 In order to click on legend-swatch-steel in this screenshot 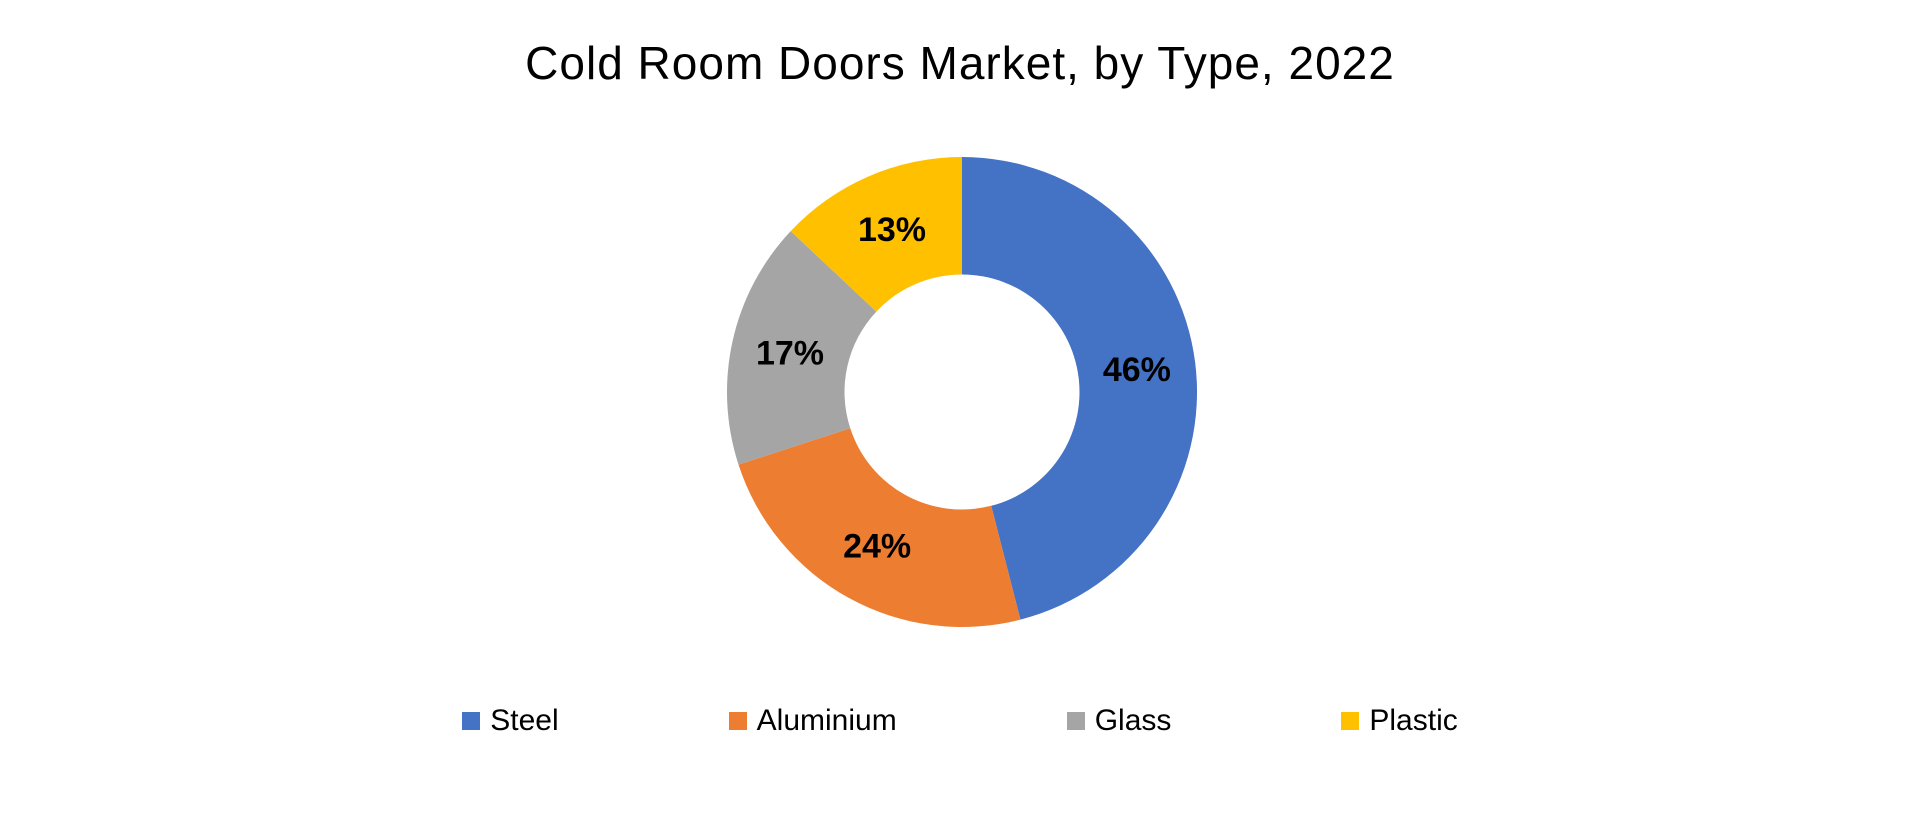, I will do `click(471, 721)`.